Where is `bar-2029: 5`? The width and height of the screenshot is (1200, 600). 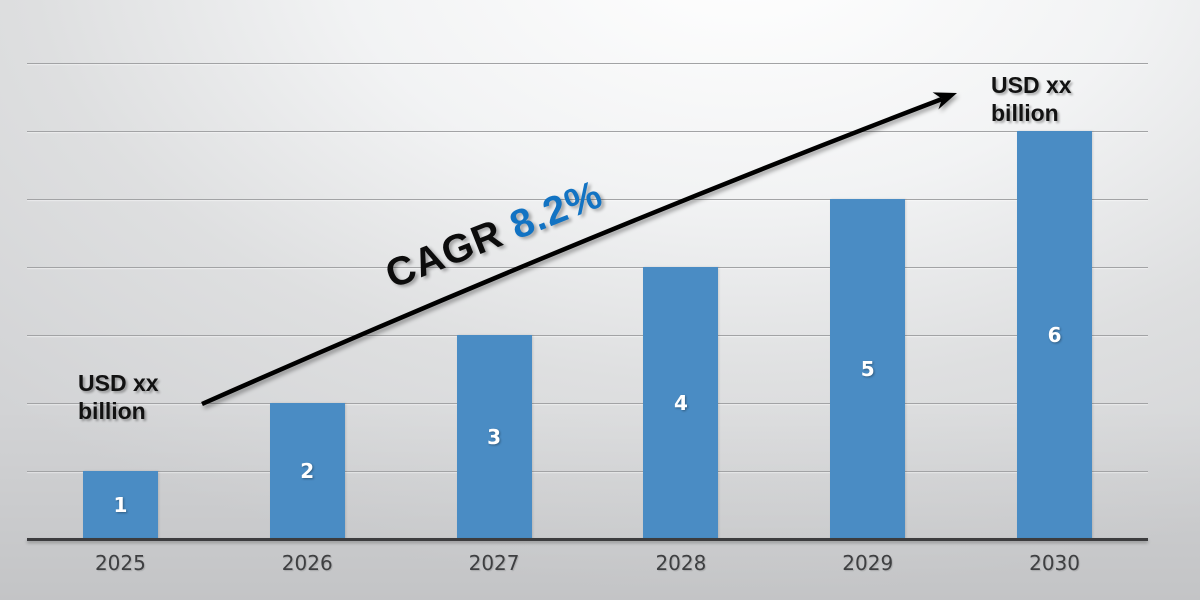
bar-2029: 5 is located at coordinates (868, 369).